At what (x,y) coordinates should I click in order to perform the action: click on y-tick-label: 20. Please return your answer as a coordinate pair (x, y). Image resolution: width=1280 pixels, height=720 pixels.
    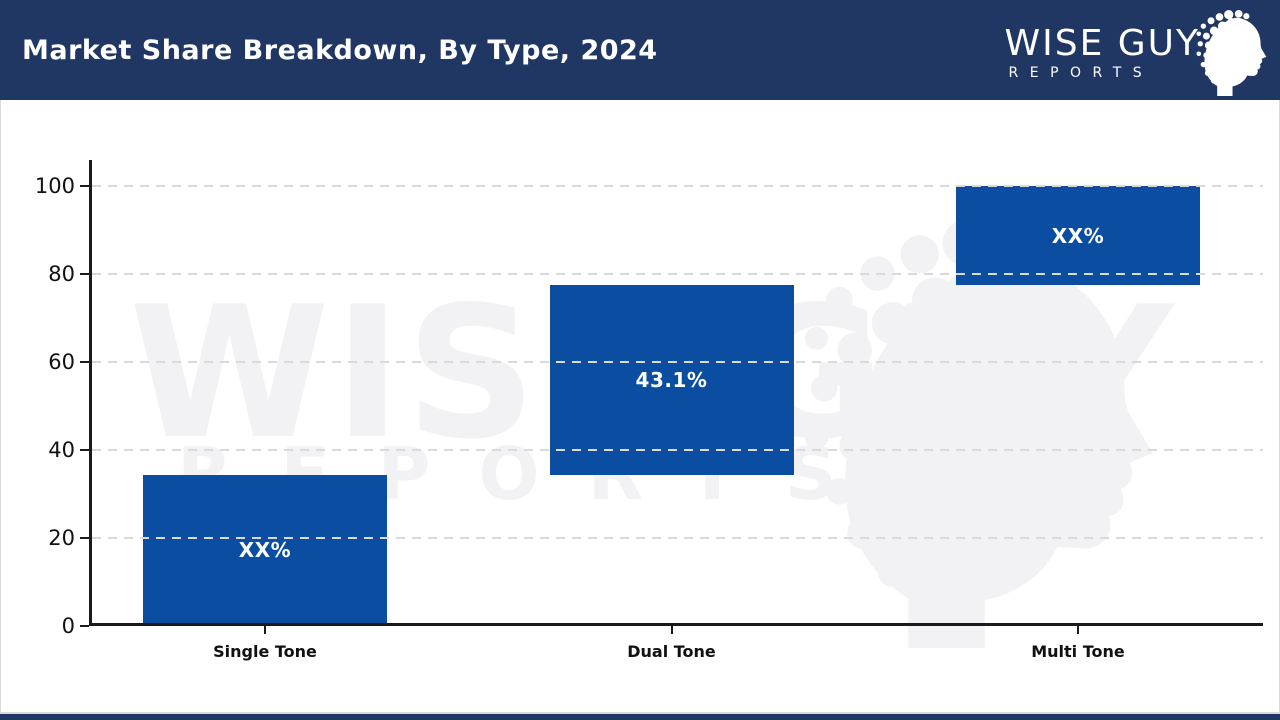
    Looking at the image, I should click on (61, 538).